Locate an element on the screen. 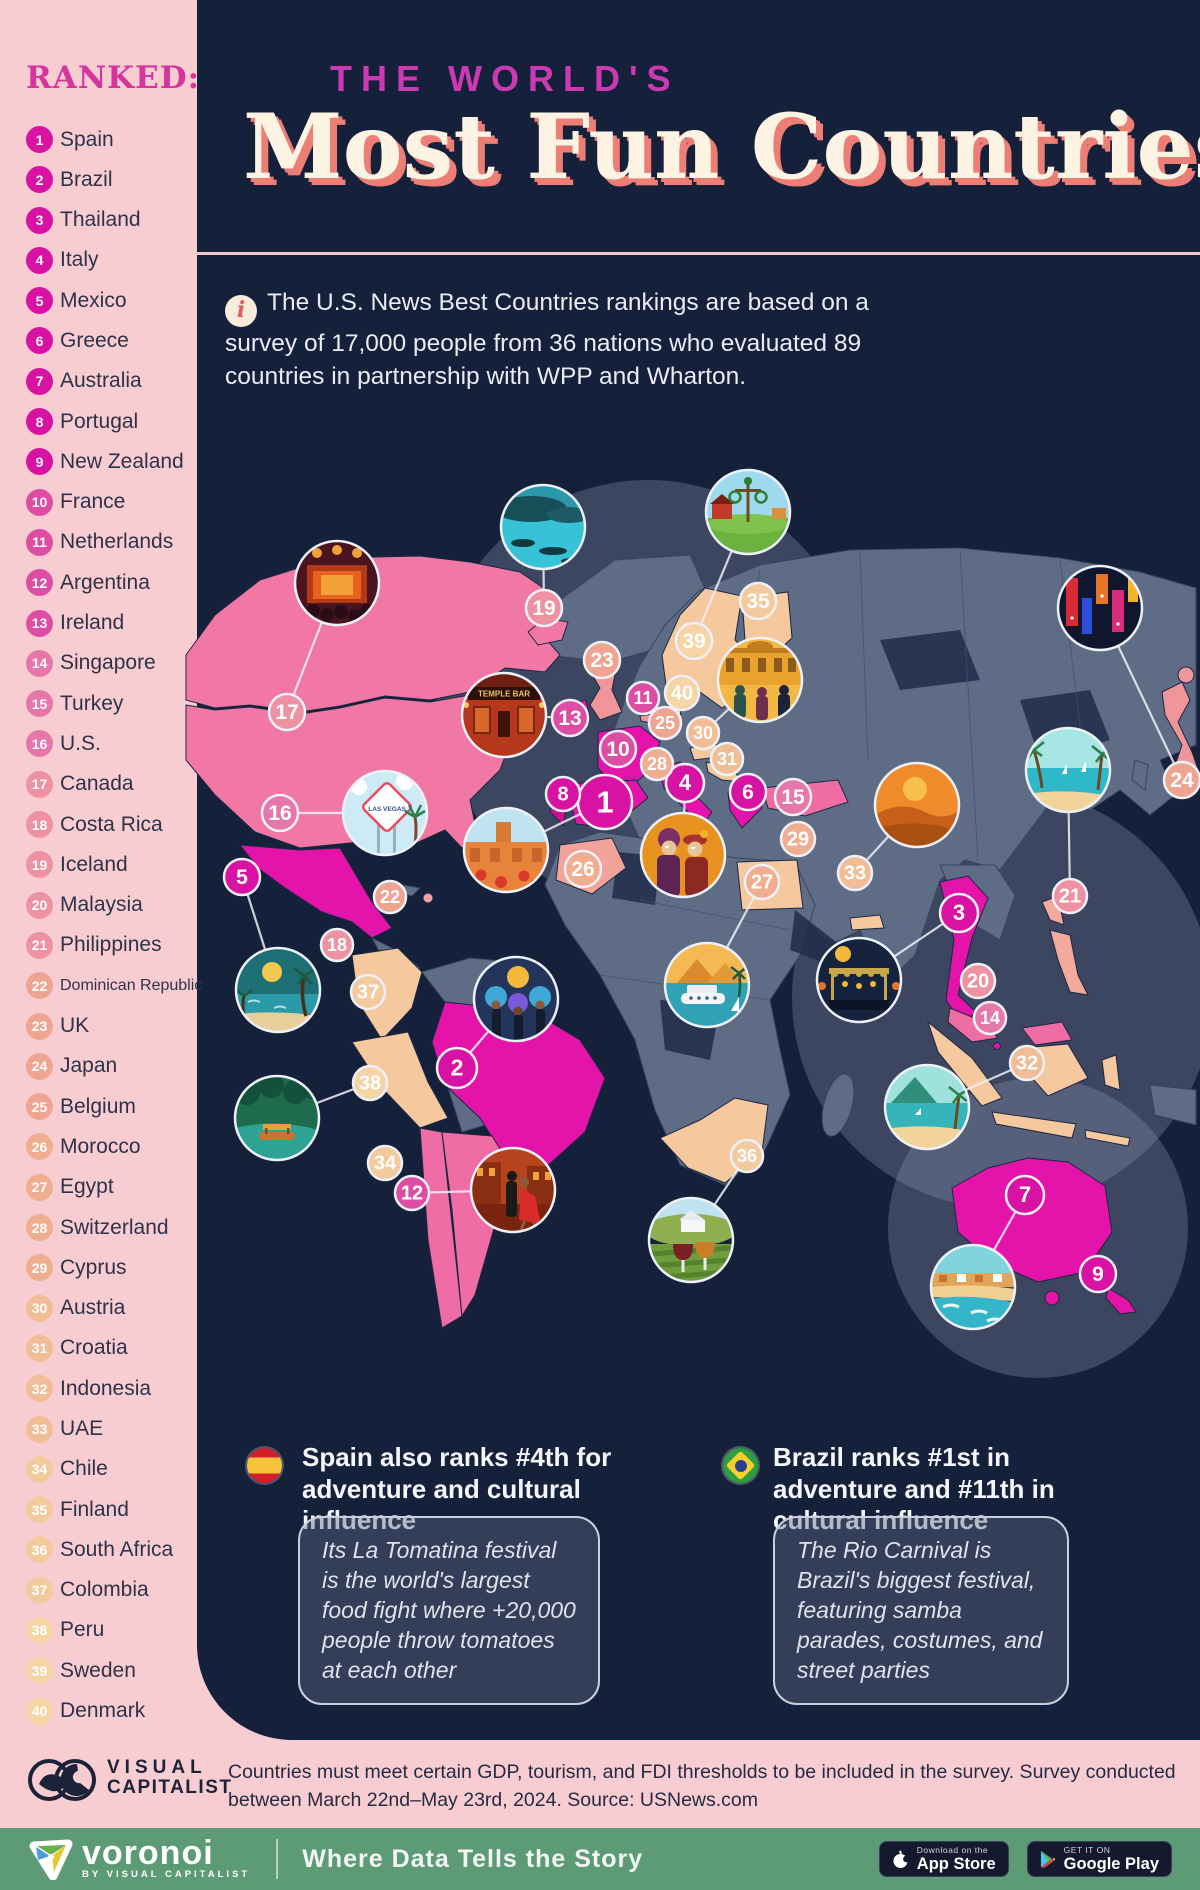  rank-item-35: 35 Finland is located at coordinates (114, 1510).